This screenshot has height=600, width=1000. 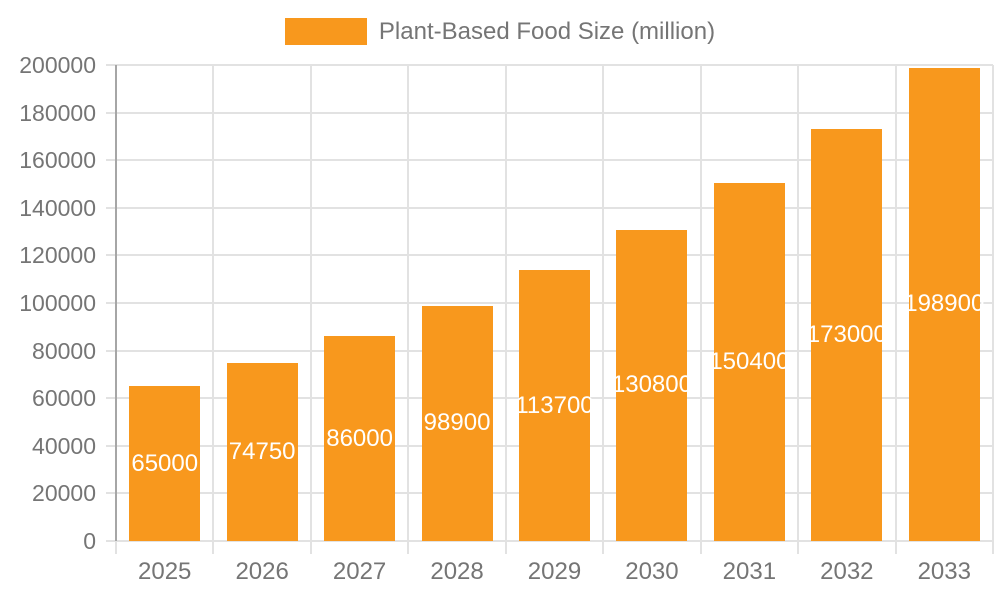 What do you see at coordinates (64, 493) in the screenshot?
I see `y-axis-tick-label: 20000` at bounding box center [64, 493].